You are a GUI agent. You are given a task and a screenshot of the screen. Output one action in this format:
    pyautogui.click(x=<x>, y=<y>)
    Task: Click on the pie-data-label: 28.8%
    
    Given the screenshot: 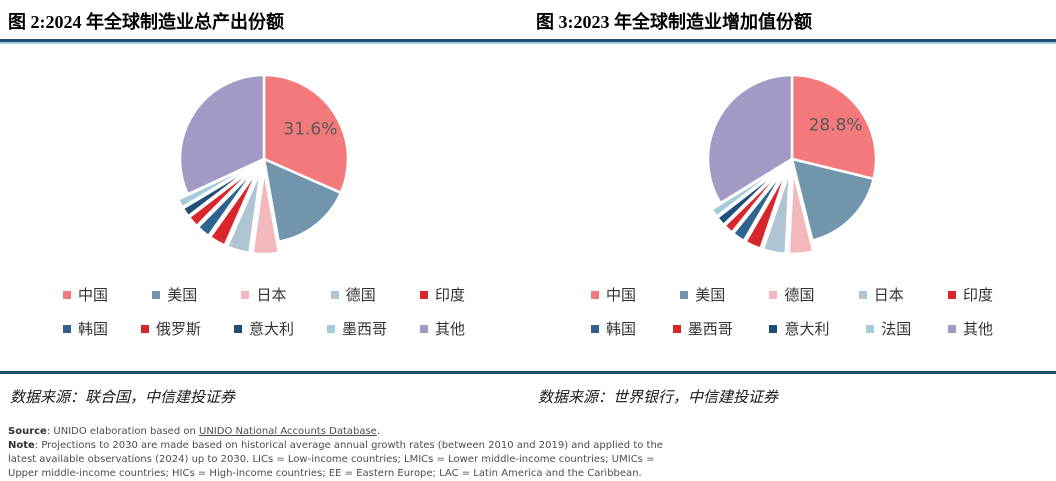 What is the action you would take?
    pyautogui.click(x=836, y=126)
    